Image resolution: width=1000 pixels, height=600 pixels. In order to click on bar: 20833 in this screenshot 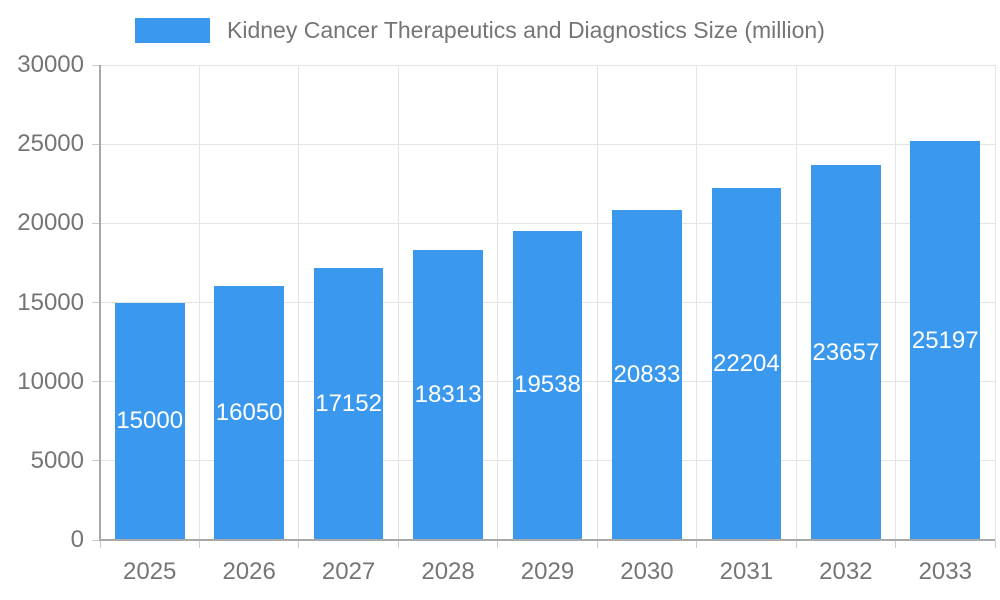, I will do `click(647, 375)`.